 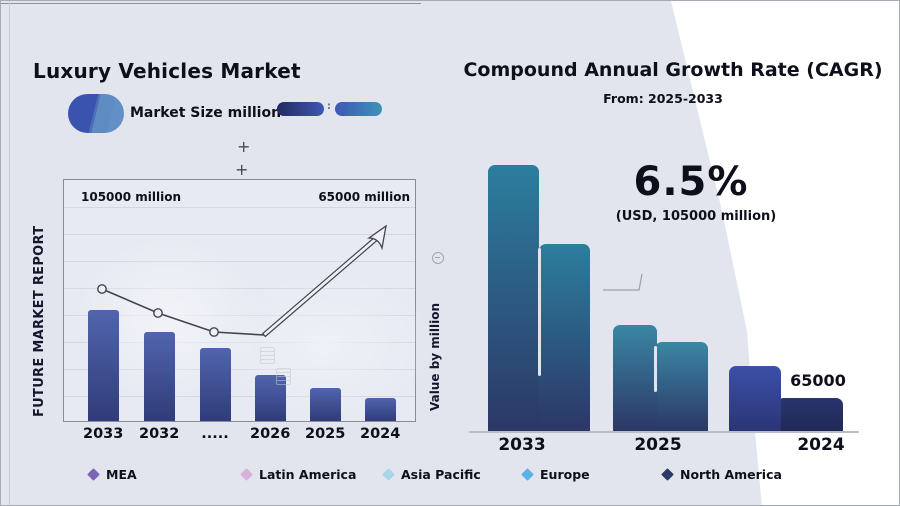 What do you see at coordinates (663, 98) in the screenshot?
I see `cagr-subtitle: From: 2025-2033` at bounding box center [663, 98].